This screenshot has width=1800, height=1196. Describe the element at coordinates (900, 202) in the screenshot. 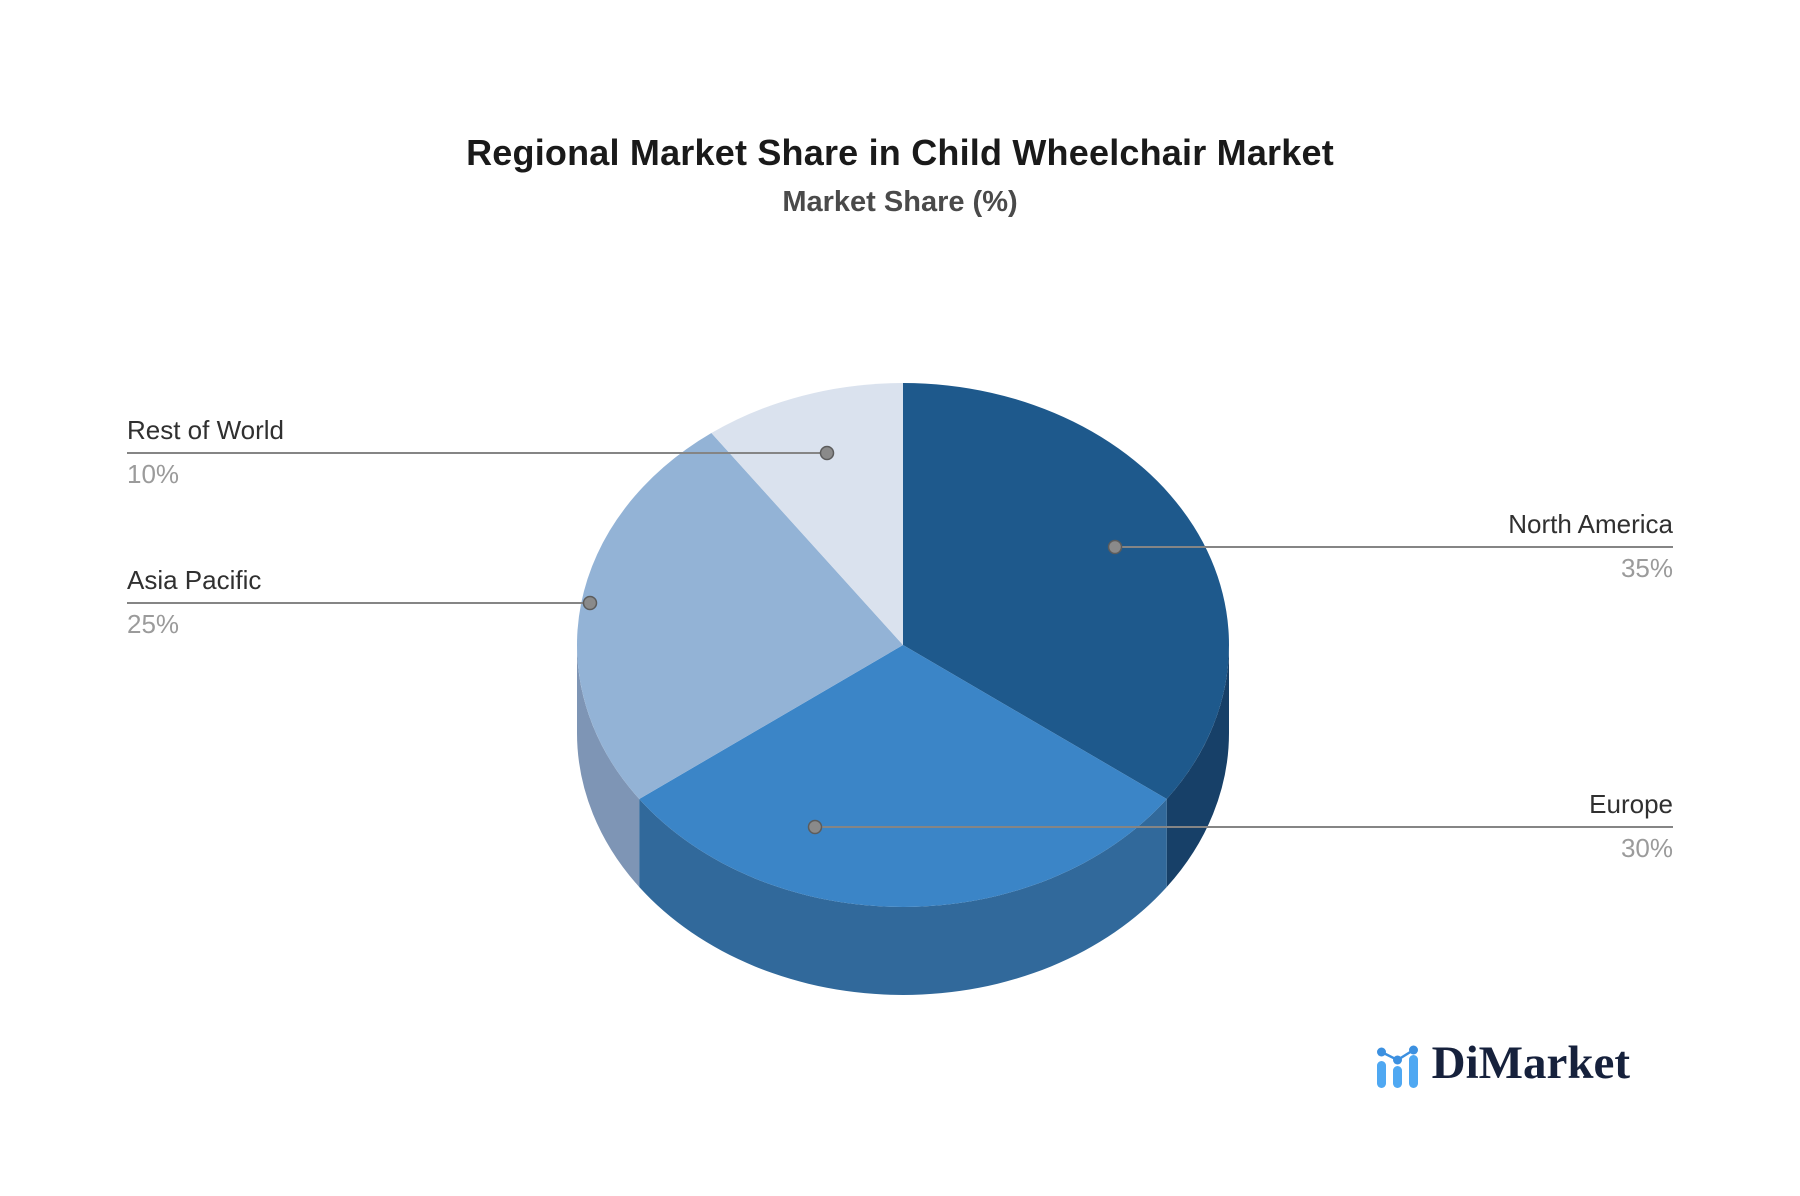

I see `chart-subtitle: Market Share (%)` at that location.